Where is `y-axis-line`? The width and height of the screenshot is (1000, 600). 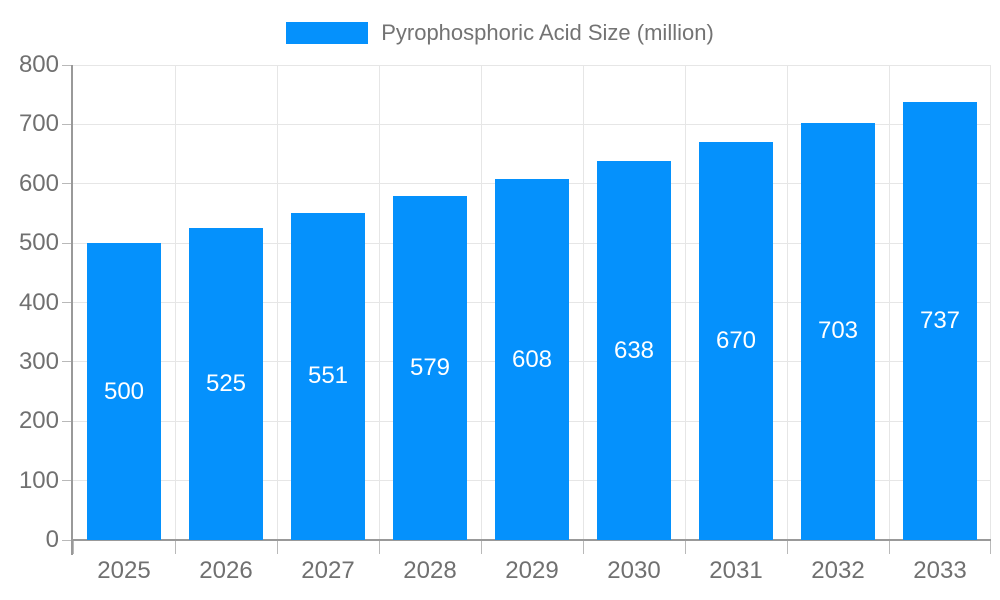 y-axis-line is located at coordinates (72, 310).